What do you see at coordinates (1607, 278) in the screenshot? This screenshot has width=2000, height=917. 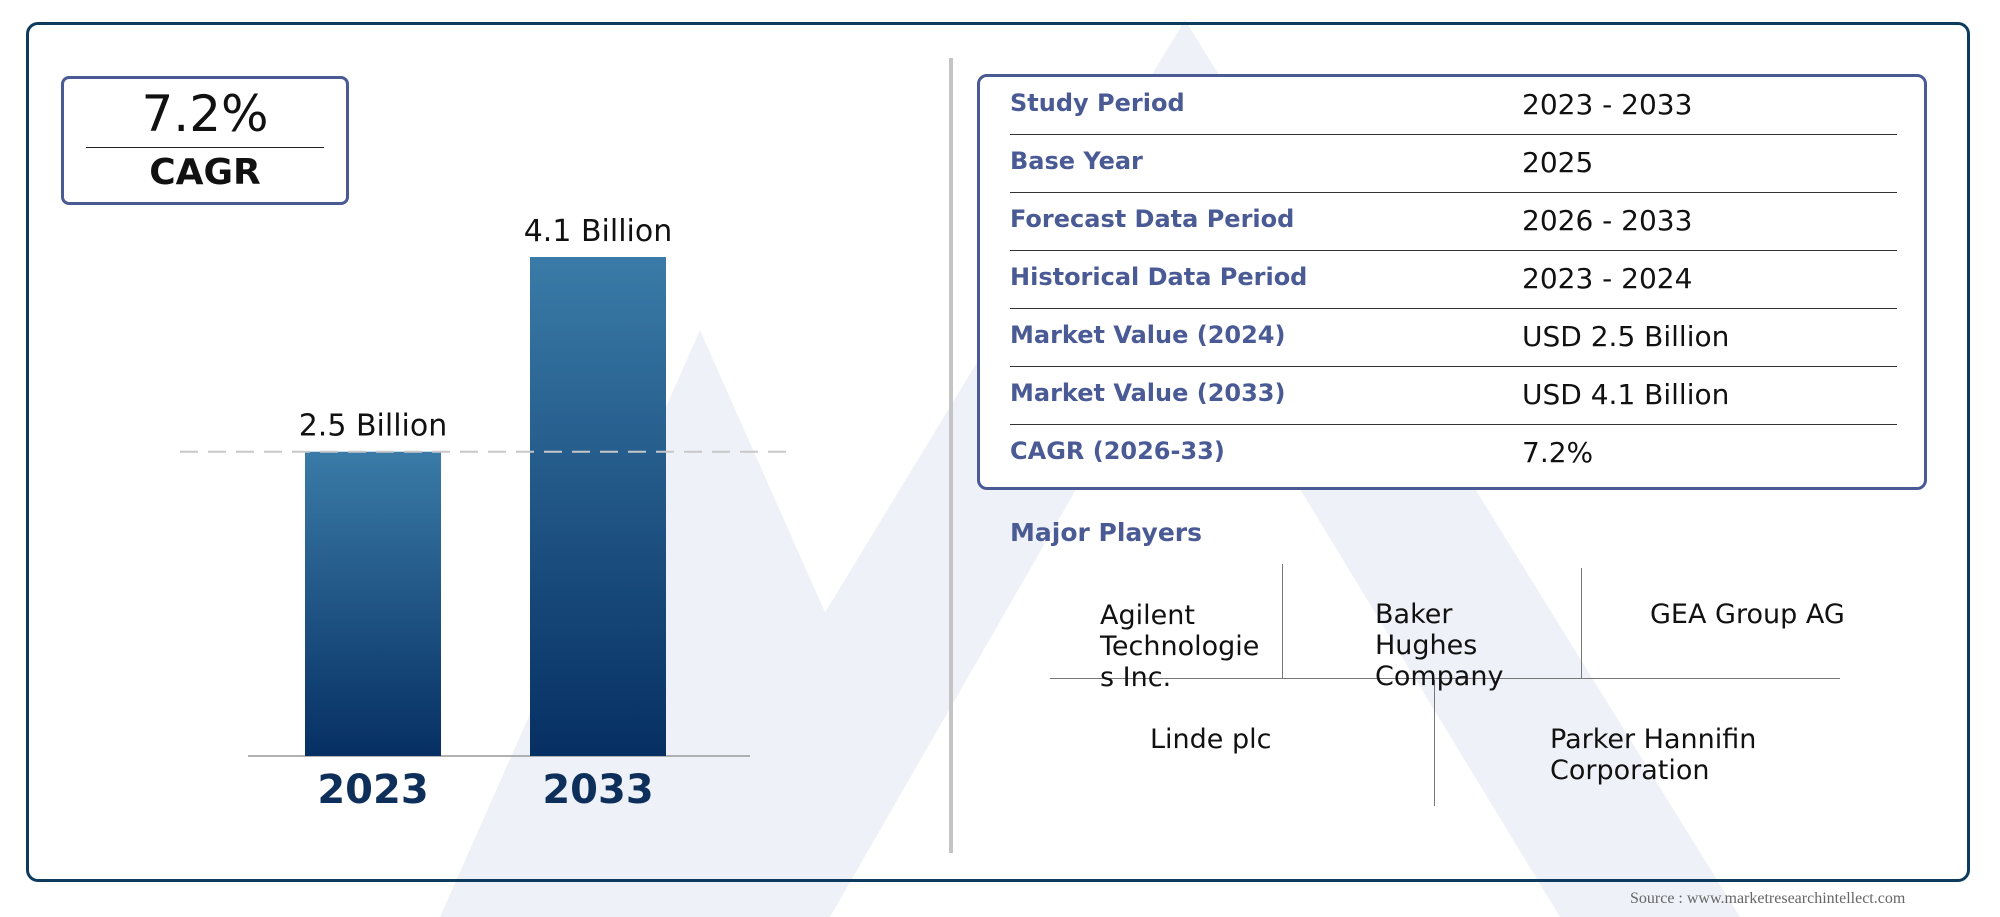 I see `info-value: 2023 - 2024` at bounding box center [1607, 278].